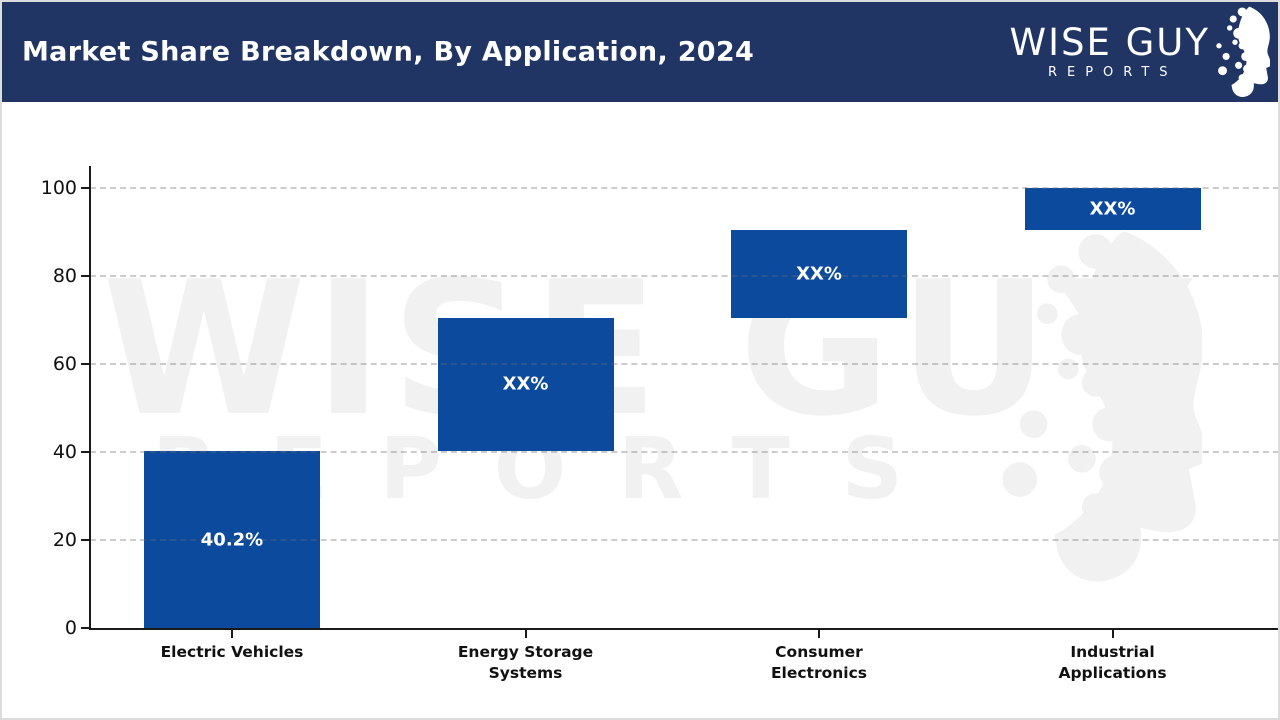 This screenshot has height=720, width=1280. Describe the element at coordinates (70, 628) in the screenshot. I see `y-tick-label: 0` at that location.